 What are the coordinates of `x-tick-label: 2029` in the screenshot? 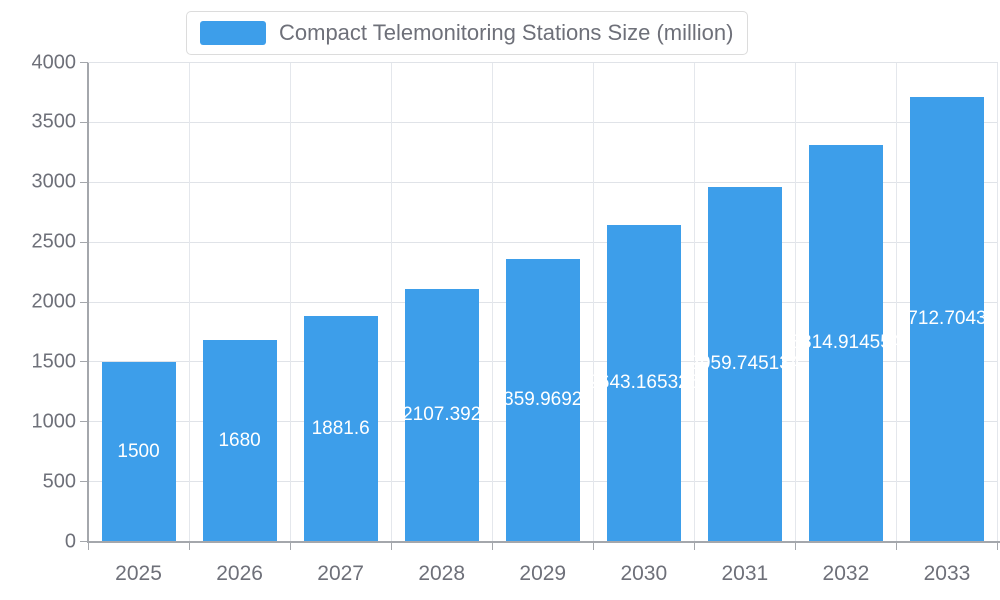 It's located at (543, 573).